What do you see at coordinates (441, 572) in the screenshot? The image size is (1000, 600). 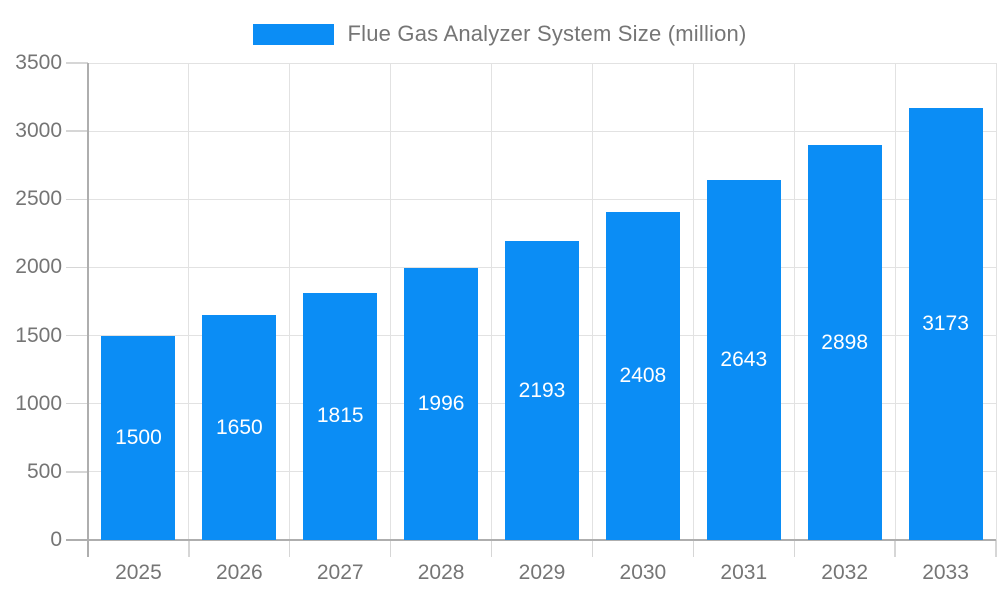 I see `x-axis-label-2028: 2028` at bounding box center [441, 572].